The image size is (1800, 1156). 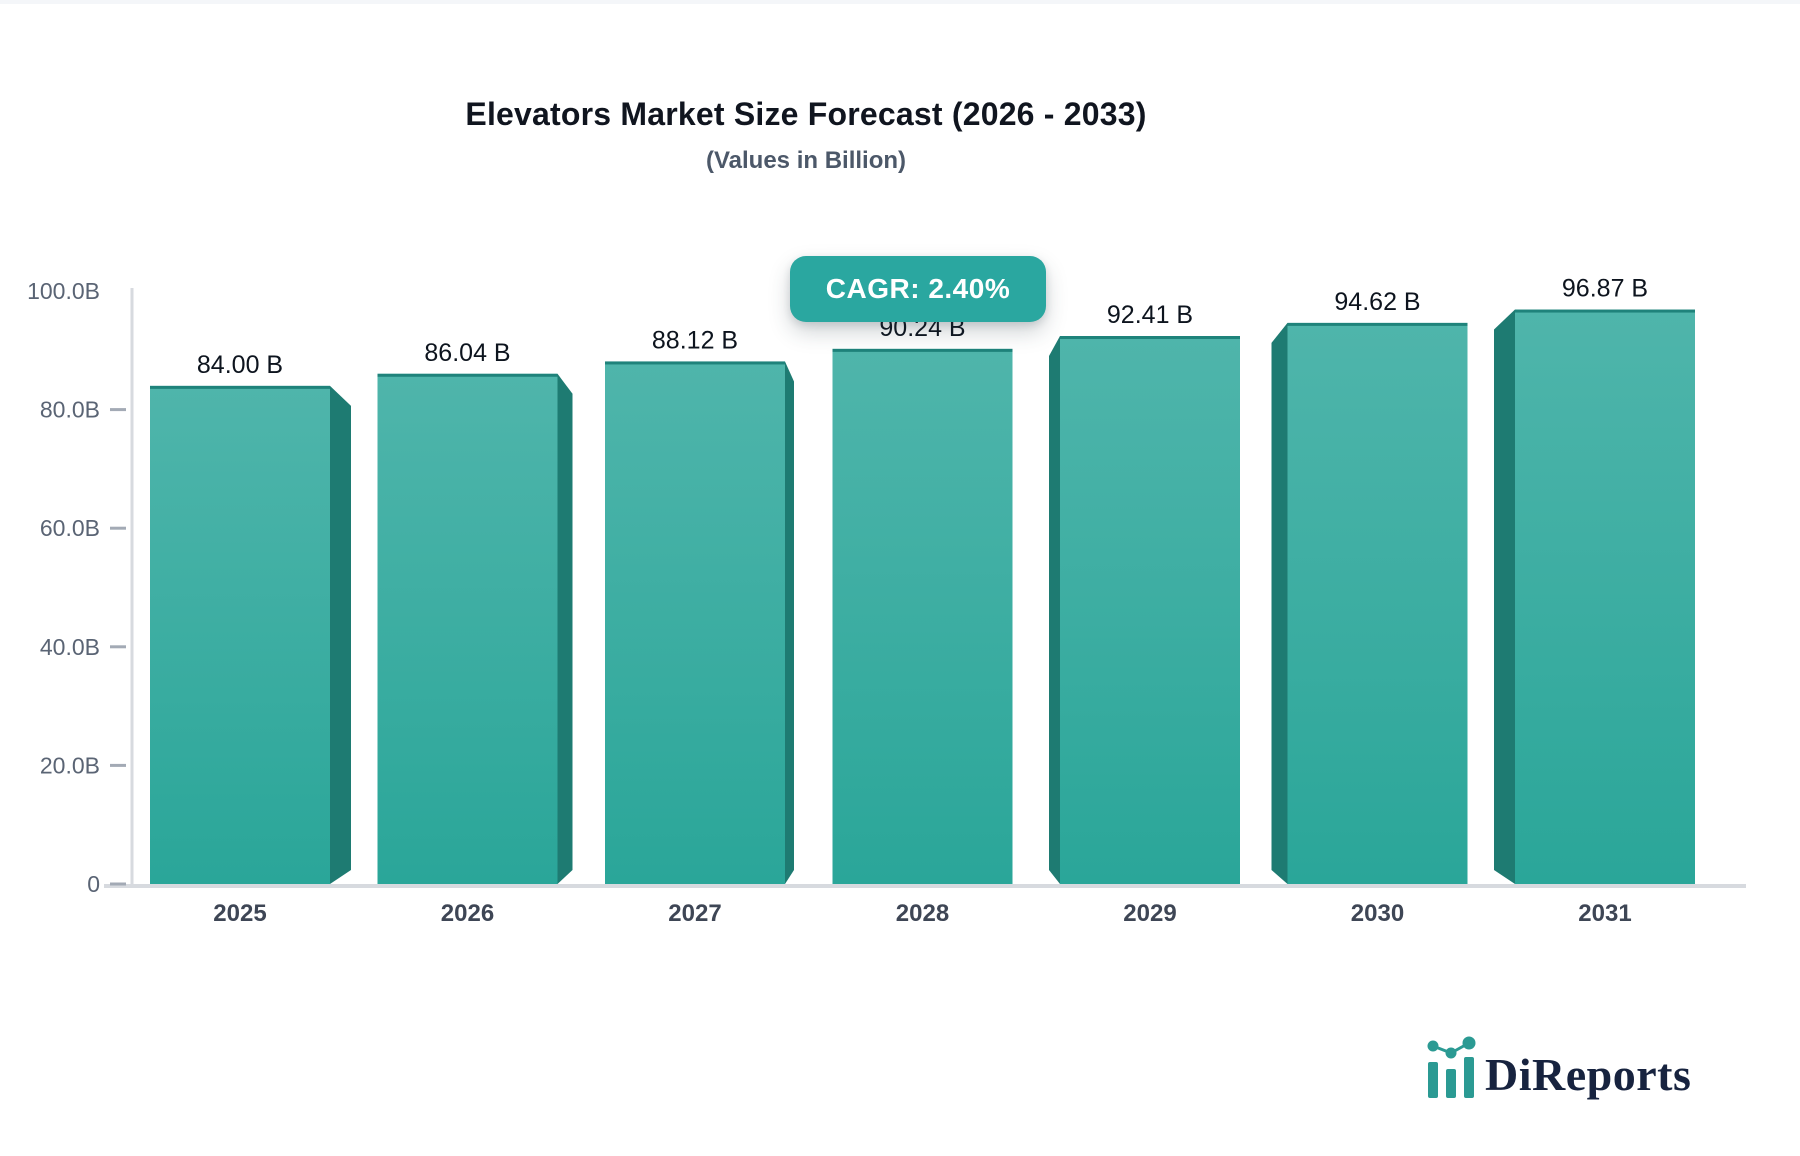 What do you see at coordinates (467, 913) in the screenshot?
I see `x-tick-label-2026: 2026` at bounding box center [467, 913].